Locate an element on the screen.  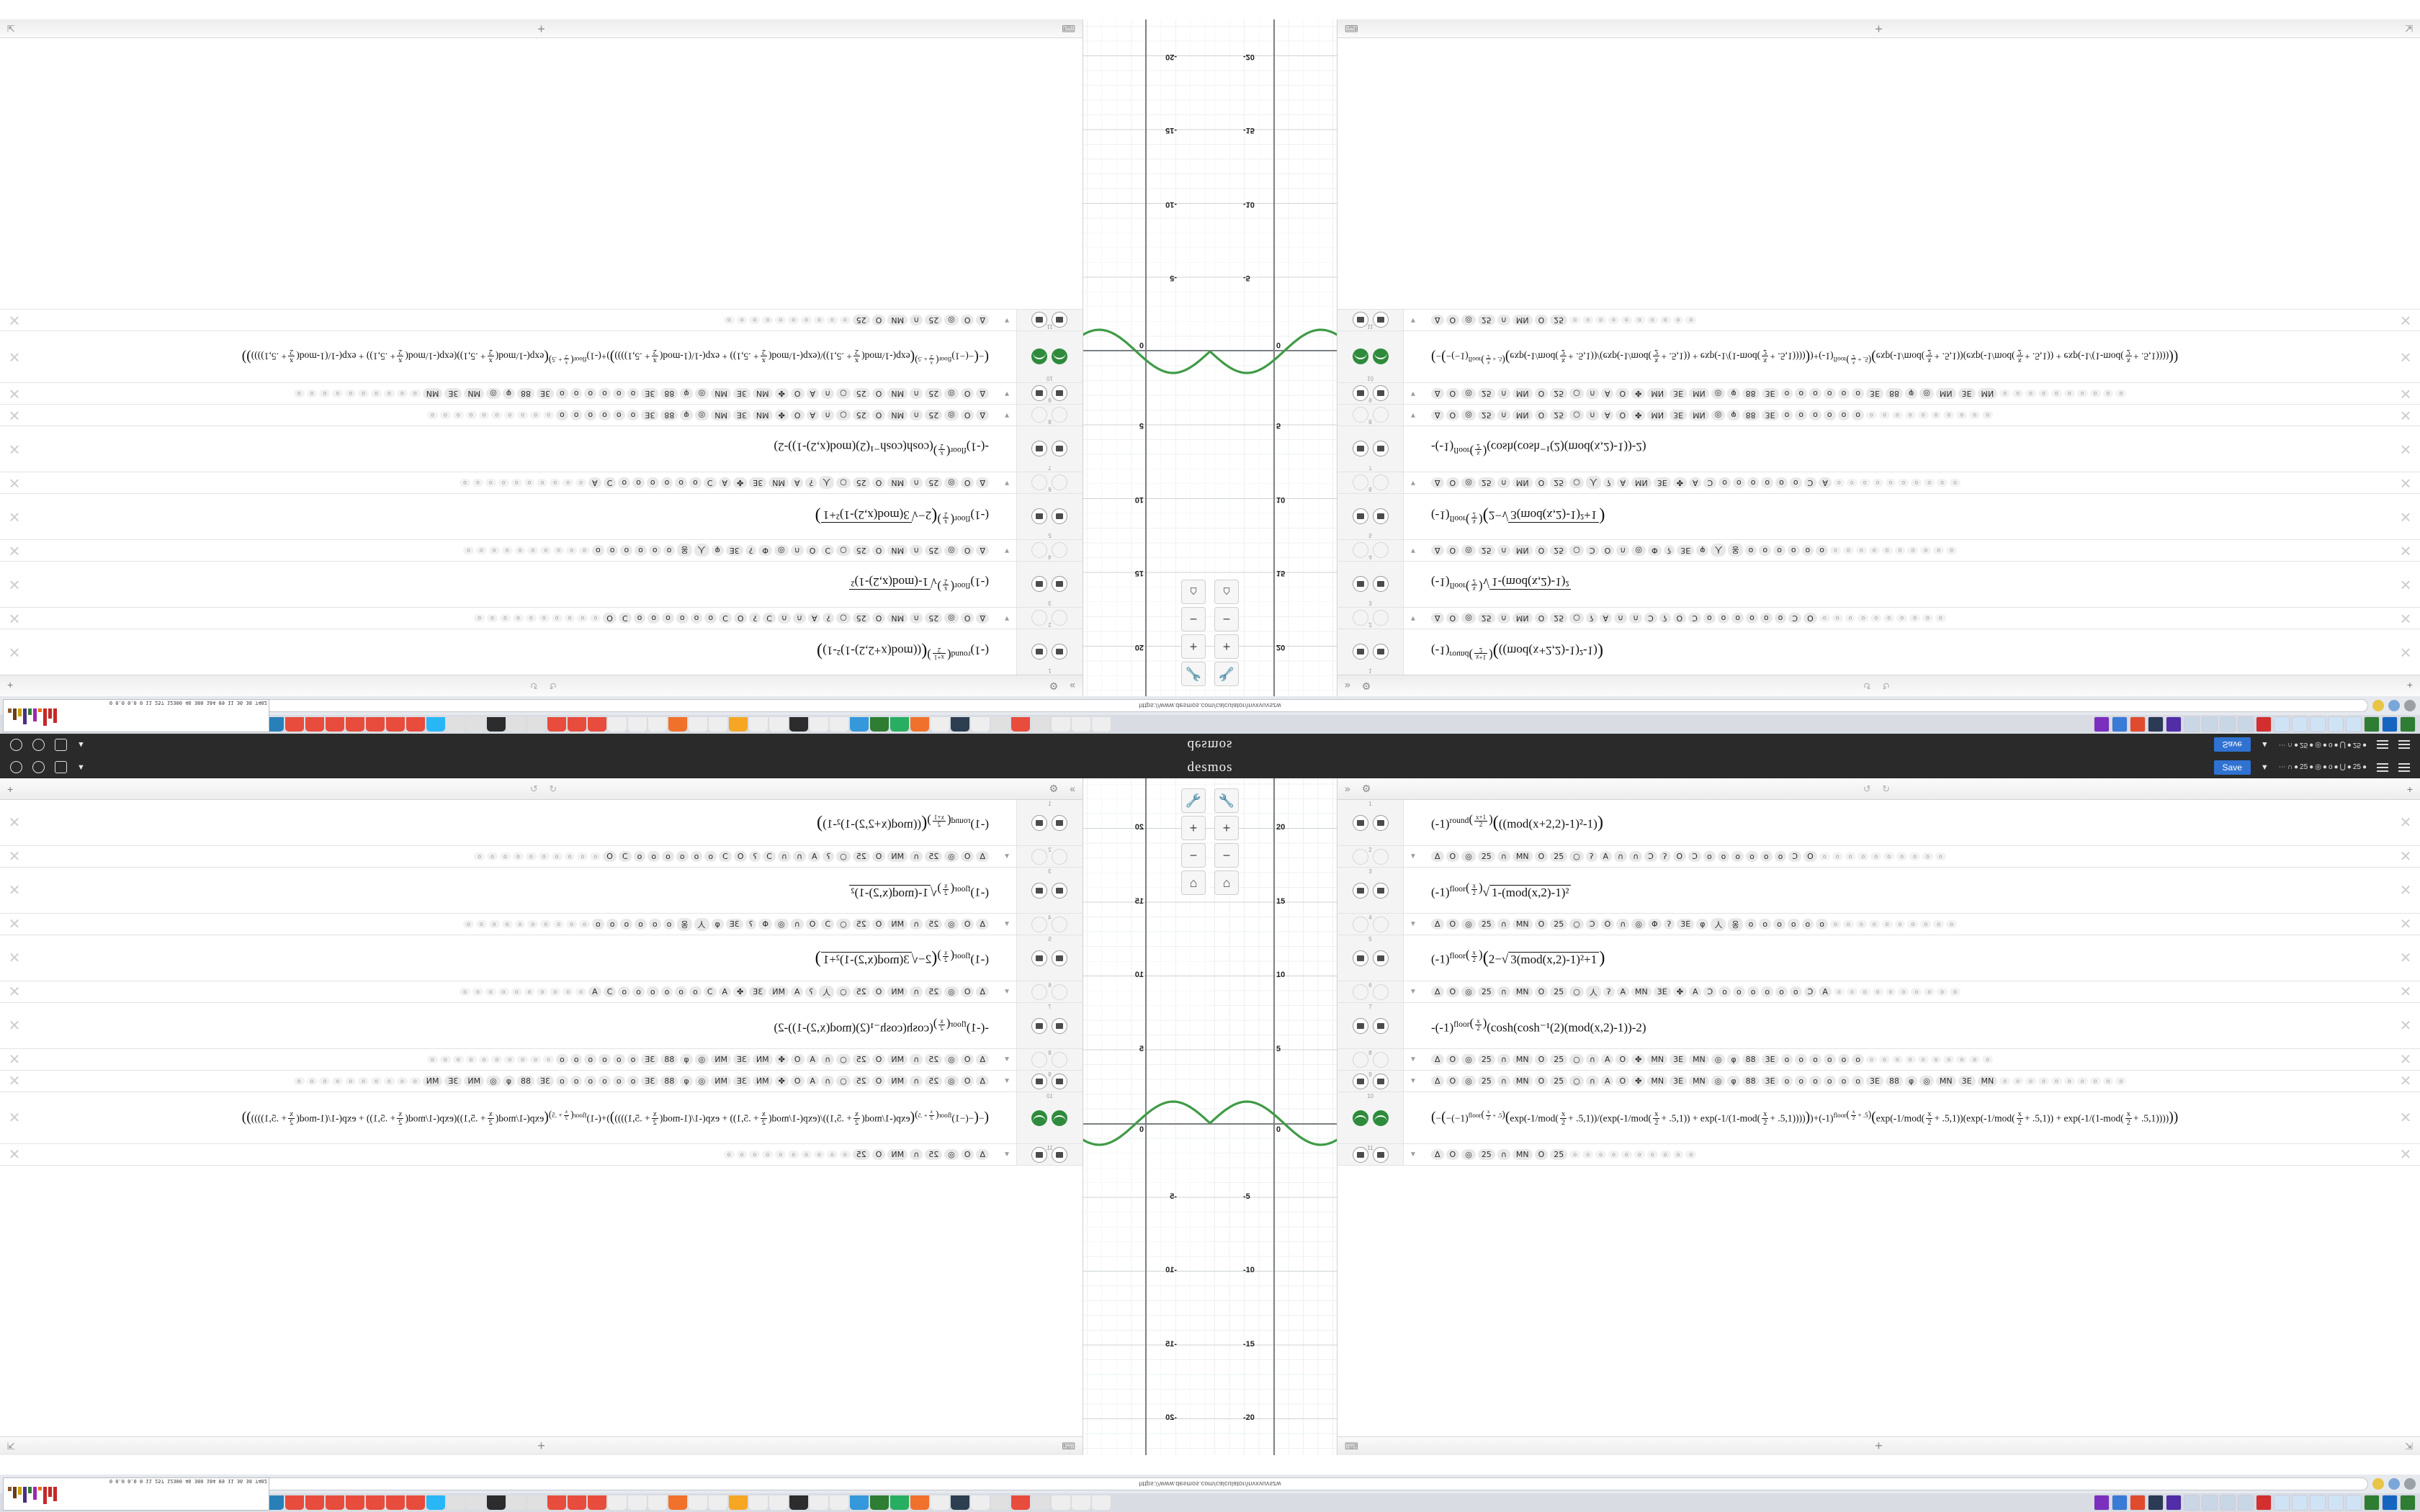
expression-index-cell: 9 is located at coordinates (1370, 1081).